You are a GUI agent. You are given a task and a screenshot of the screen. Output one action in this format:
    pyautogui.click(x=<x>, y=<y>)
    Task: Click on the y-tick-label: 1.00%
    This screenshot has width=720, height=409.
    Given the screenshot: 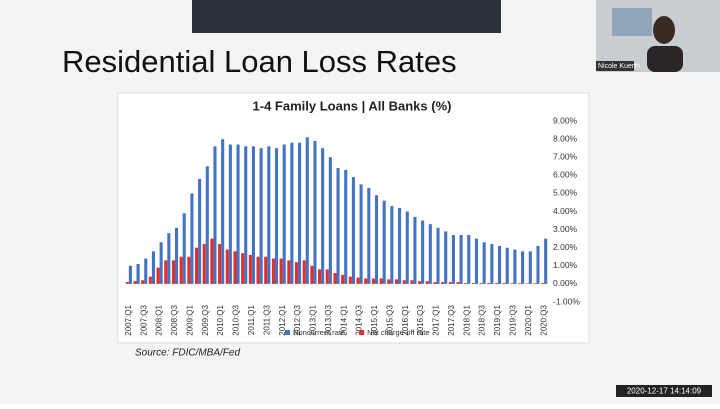 What is the action you would take?
    pyautogui.click(x=565, y=265)
    